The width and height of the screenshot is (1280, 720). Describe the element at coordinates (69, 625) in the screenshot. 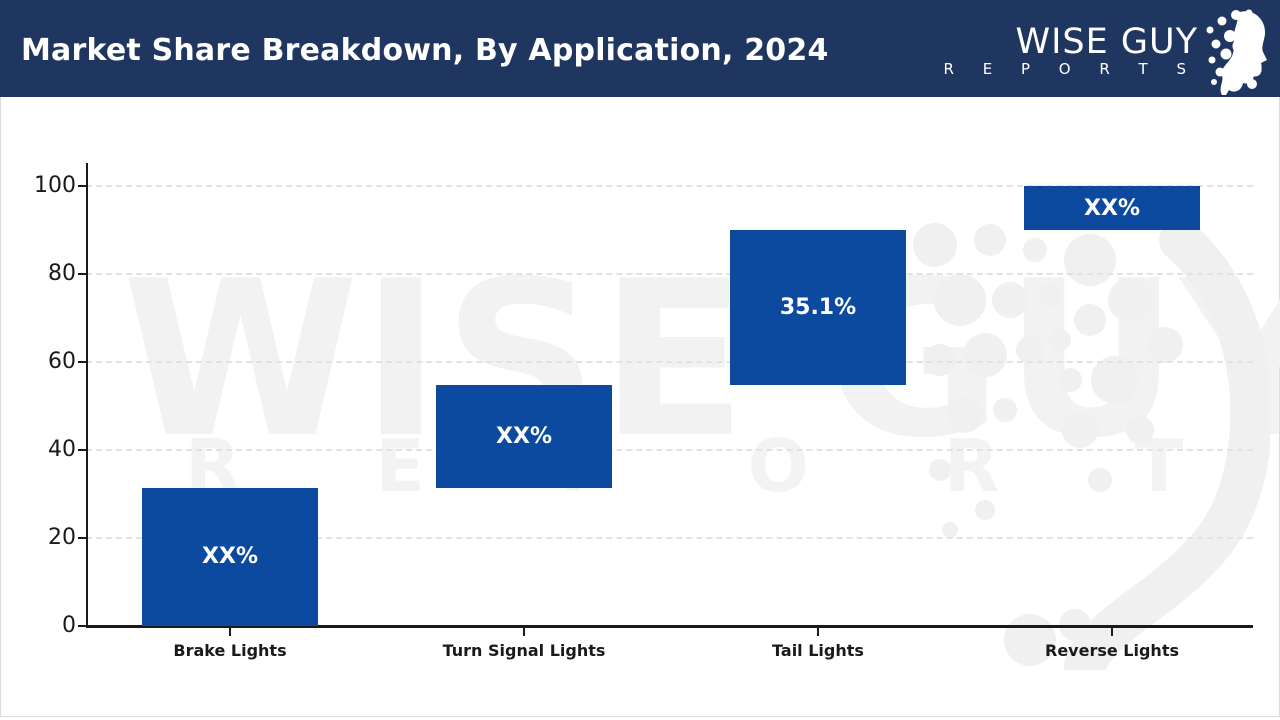

I see `y-tick-label: 0` at that location.